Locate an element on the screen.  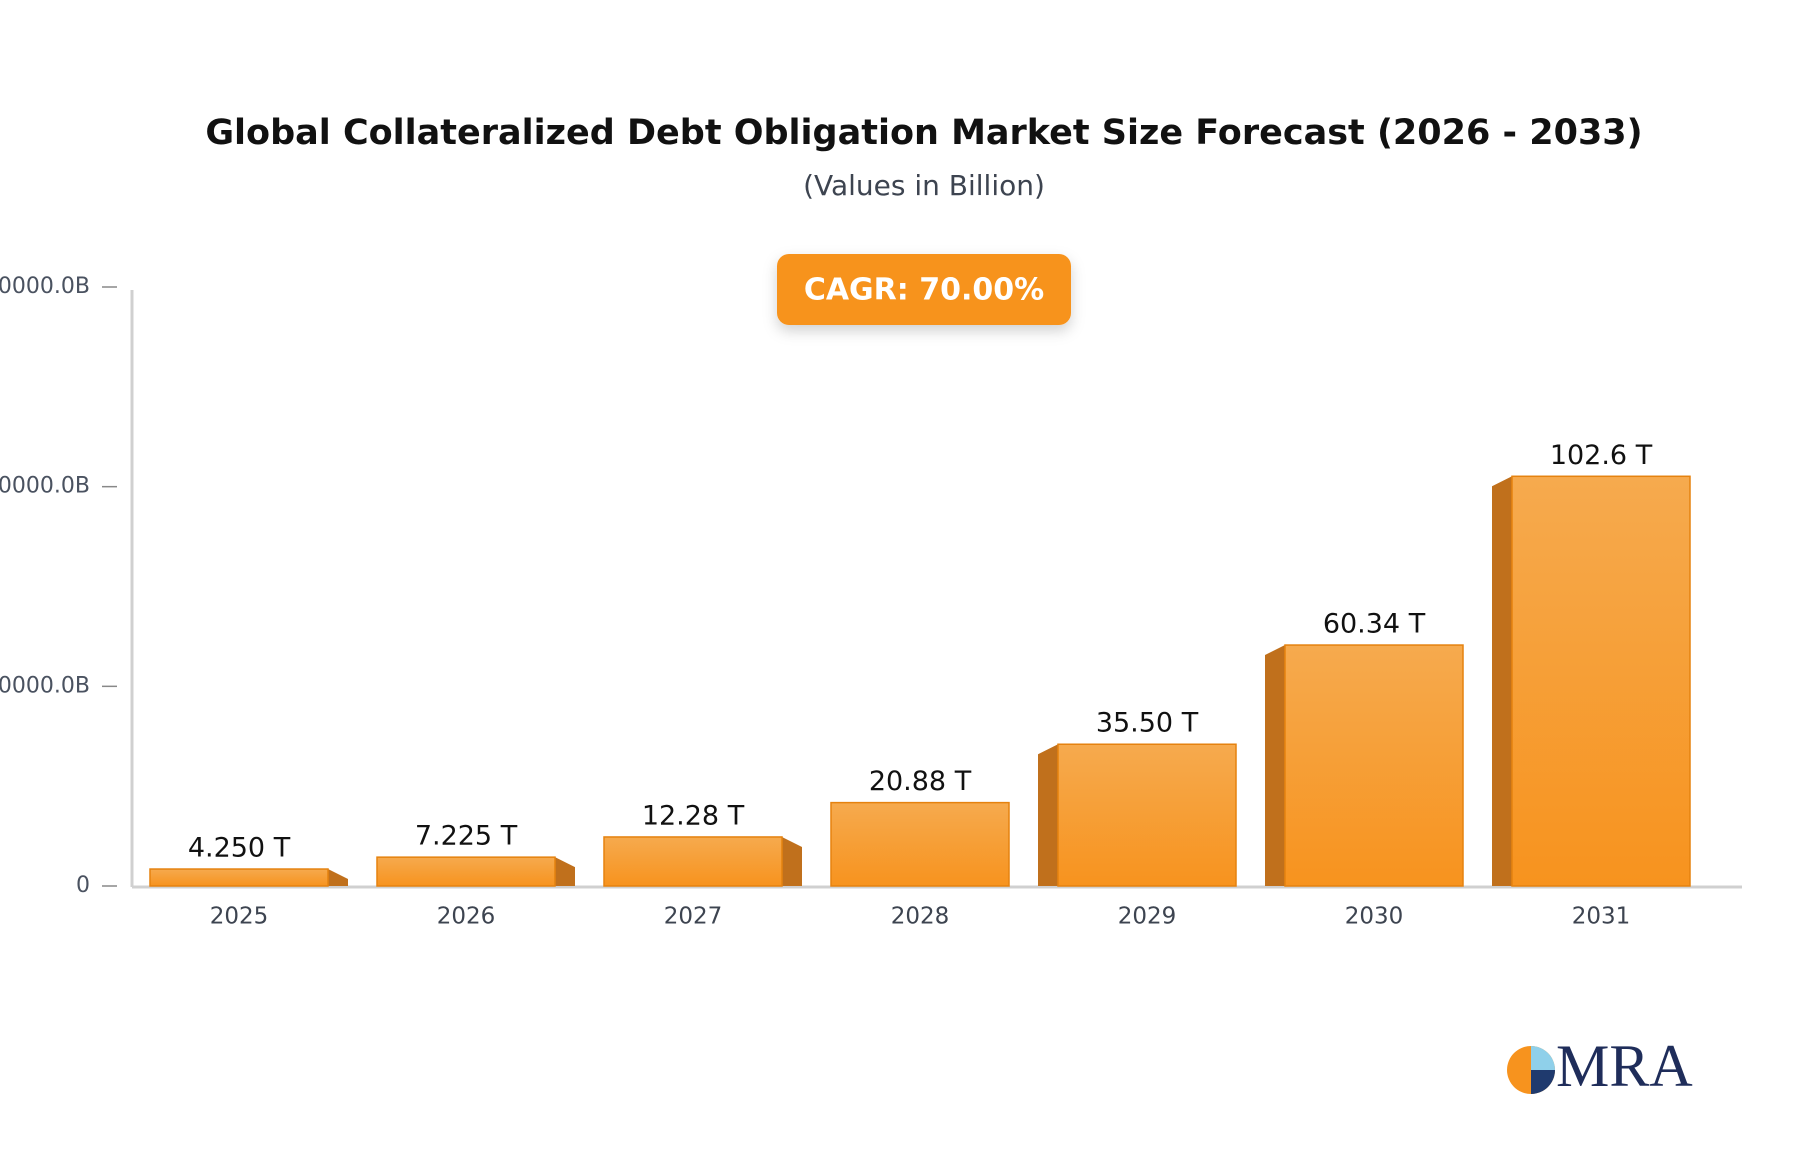
y-tick-label: 0 is located at coordinates (83, 885).